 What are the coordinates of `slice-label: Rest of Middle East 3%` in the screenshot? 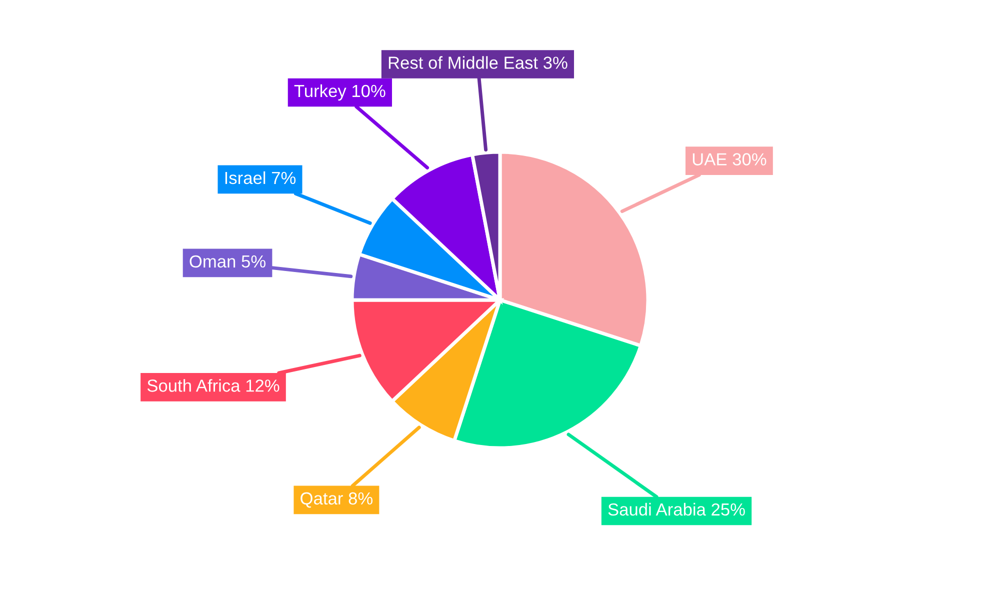 It's located at (478, 62).